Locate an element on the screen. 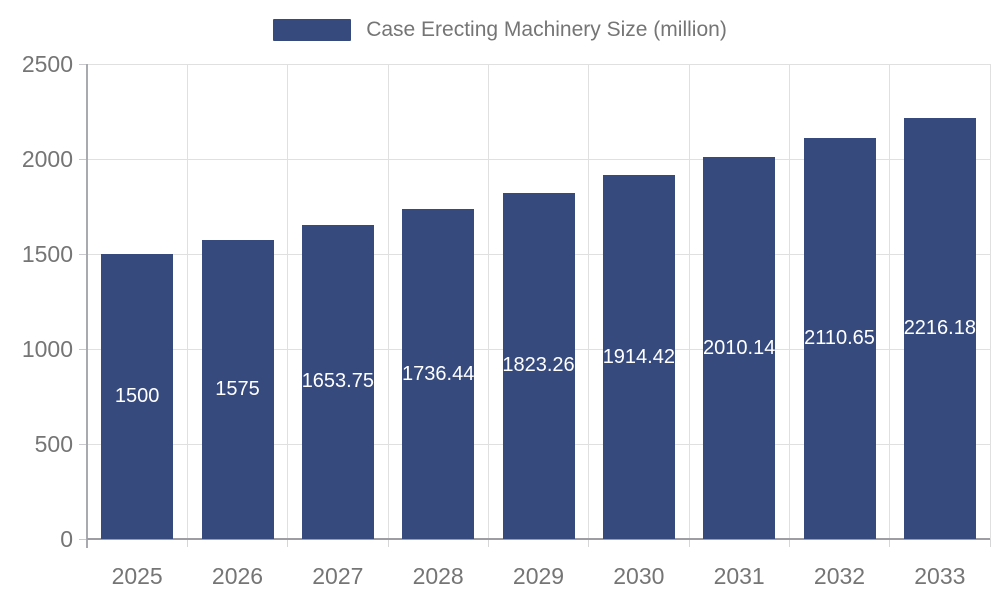 The width and height of the screenshot is (1000, 600). bar-2028: 1736.44 is located at coordinates (438, 374).